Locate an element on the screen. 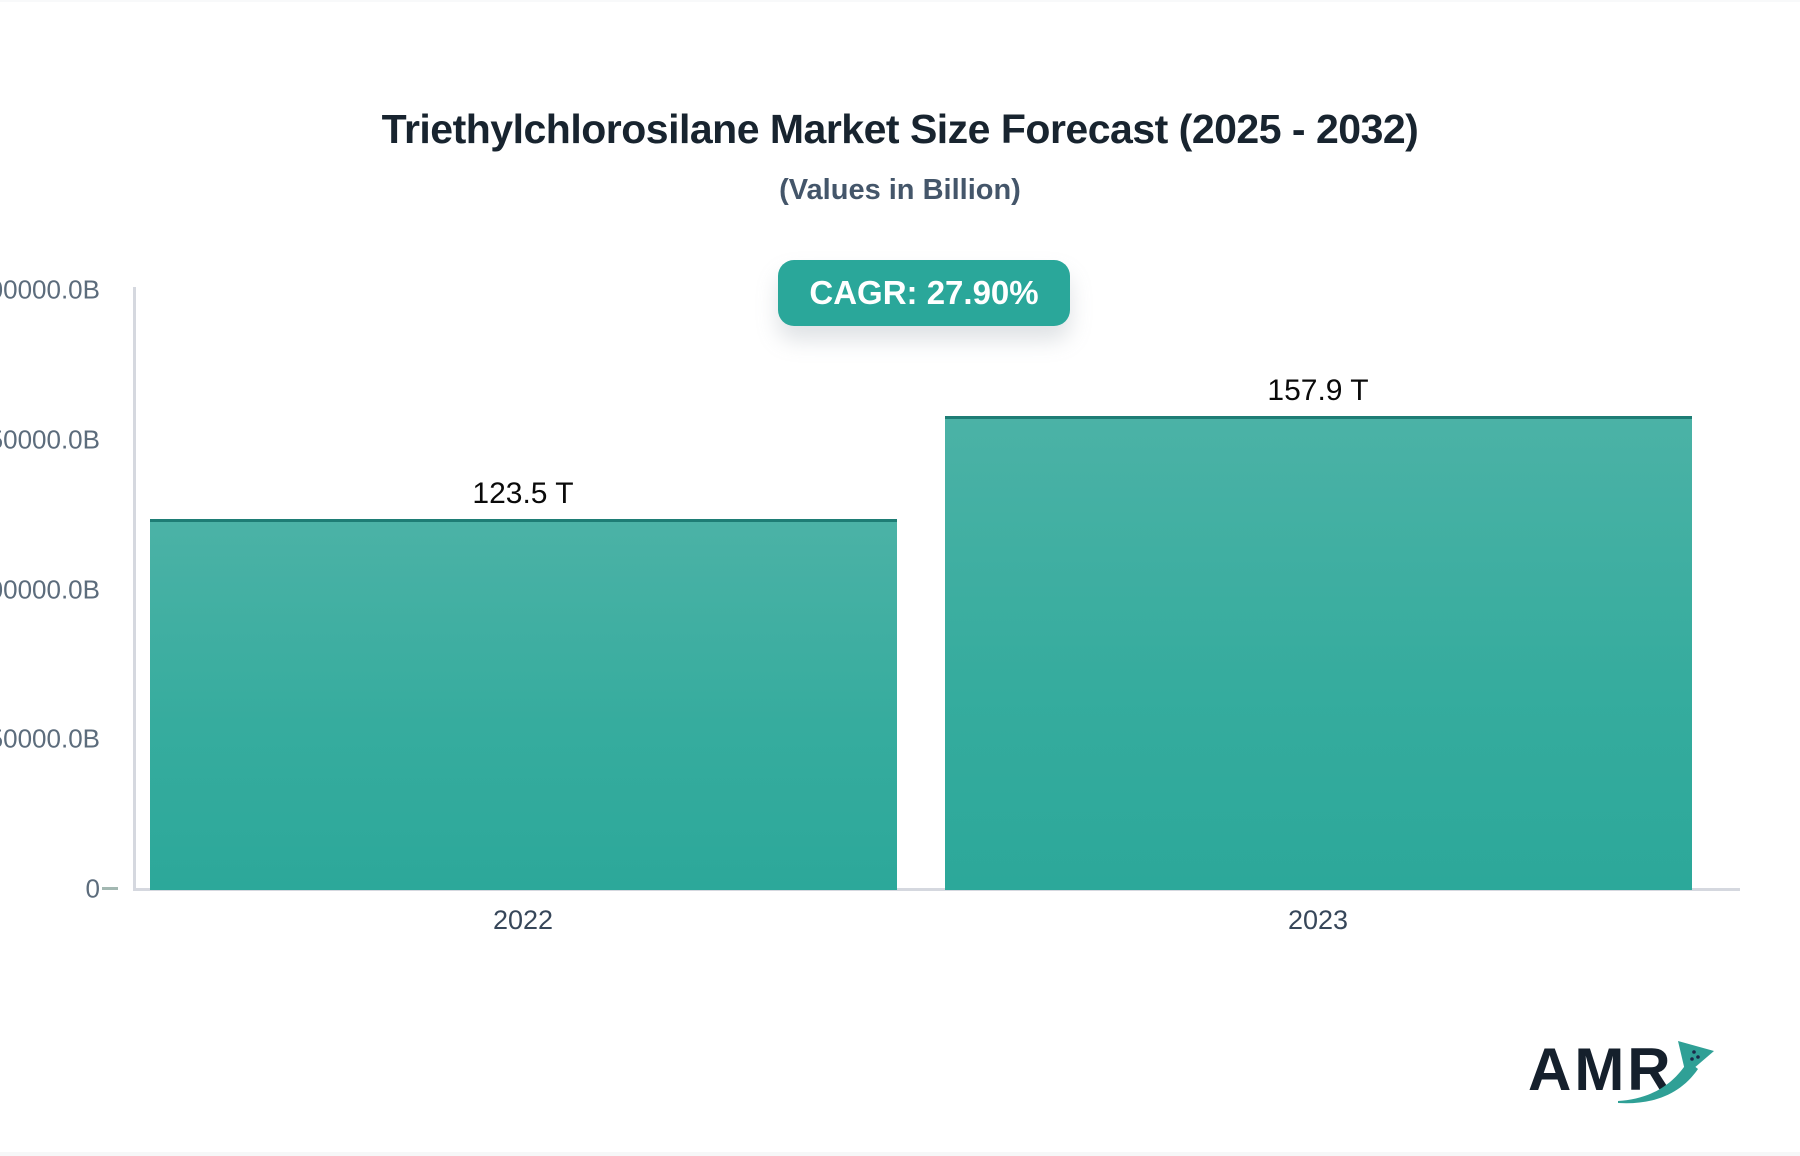 This screenshot has height=1156, width=1800. amr-logo-text: AMR is located at coordinates (1601, 1069).